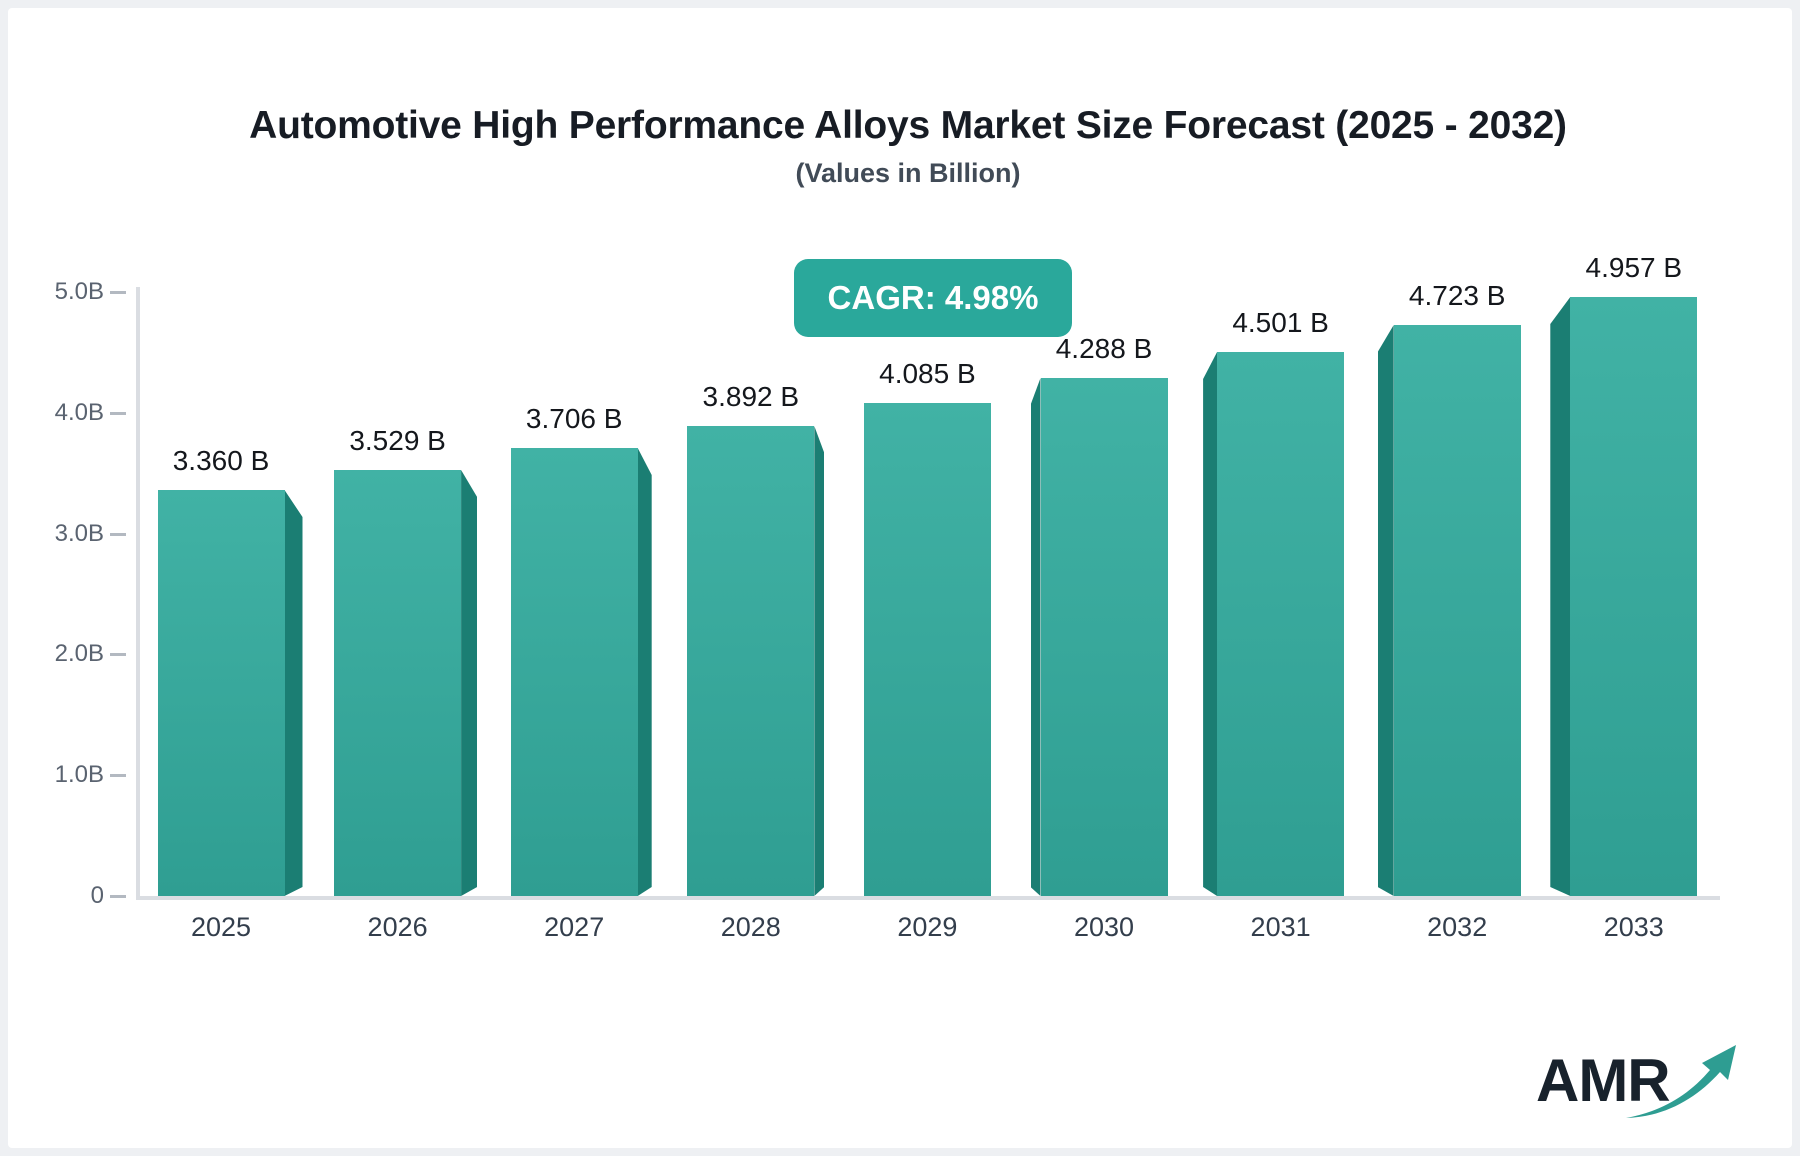 This screenshot has height=1156, width=1800. What do you see at coordinates (927, 373) in the screenshot?
I see `bar-value-label-2029: 4.085 B` at bounding box center [927, 373].